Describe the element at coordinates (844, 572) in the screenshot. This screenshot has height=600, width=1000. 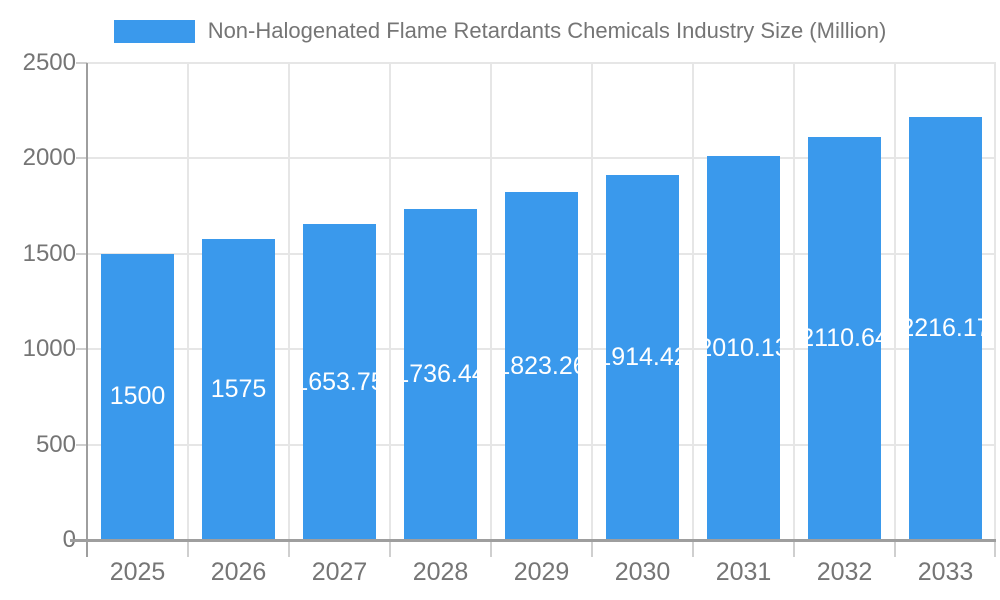
I see `x-axis-label: 2032` at that location.